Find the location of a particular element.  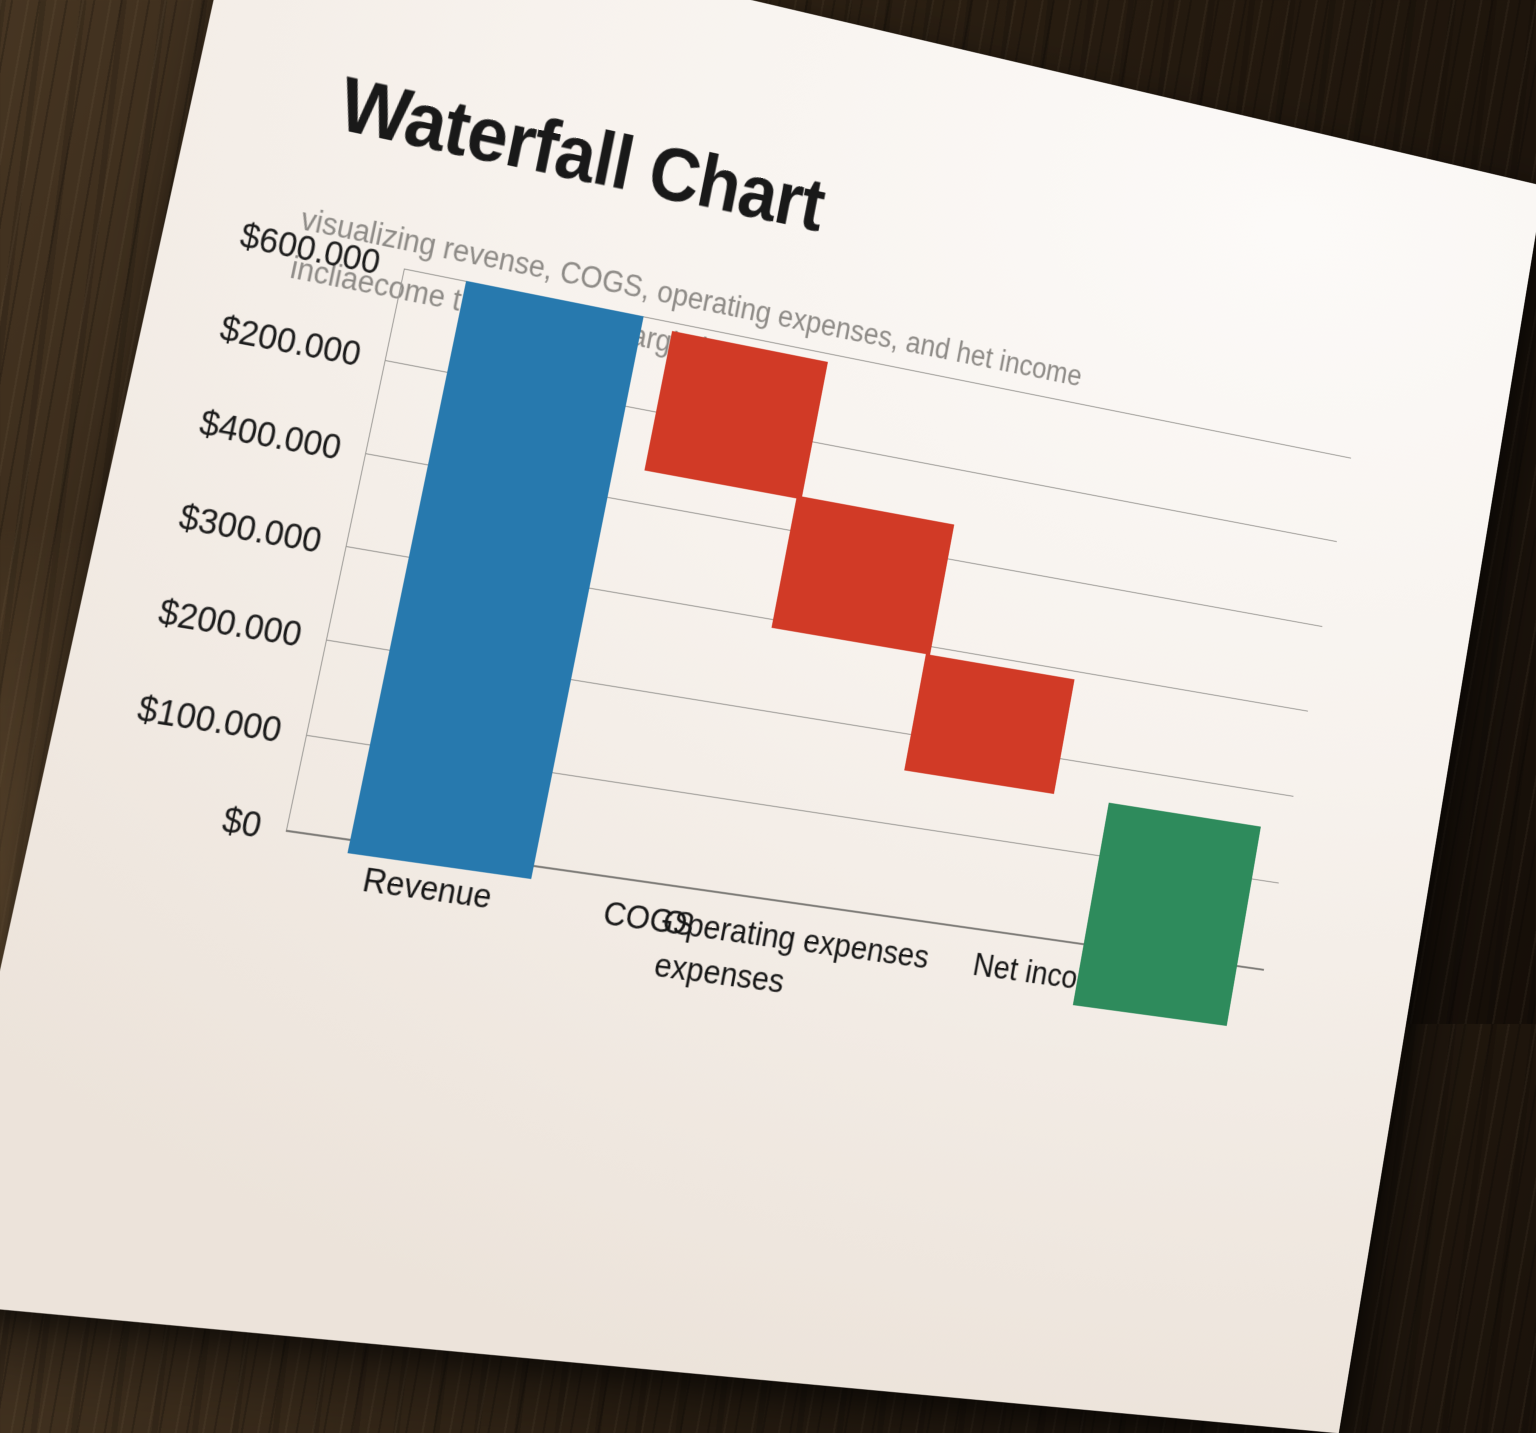

expense-step-bar is located at coordinates (989, 724).